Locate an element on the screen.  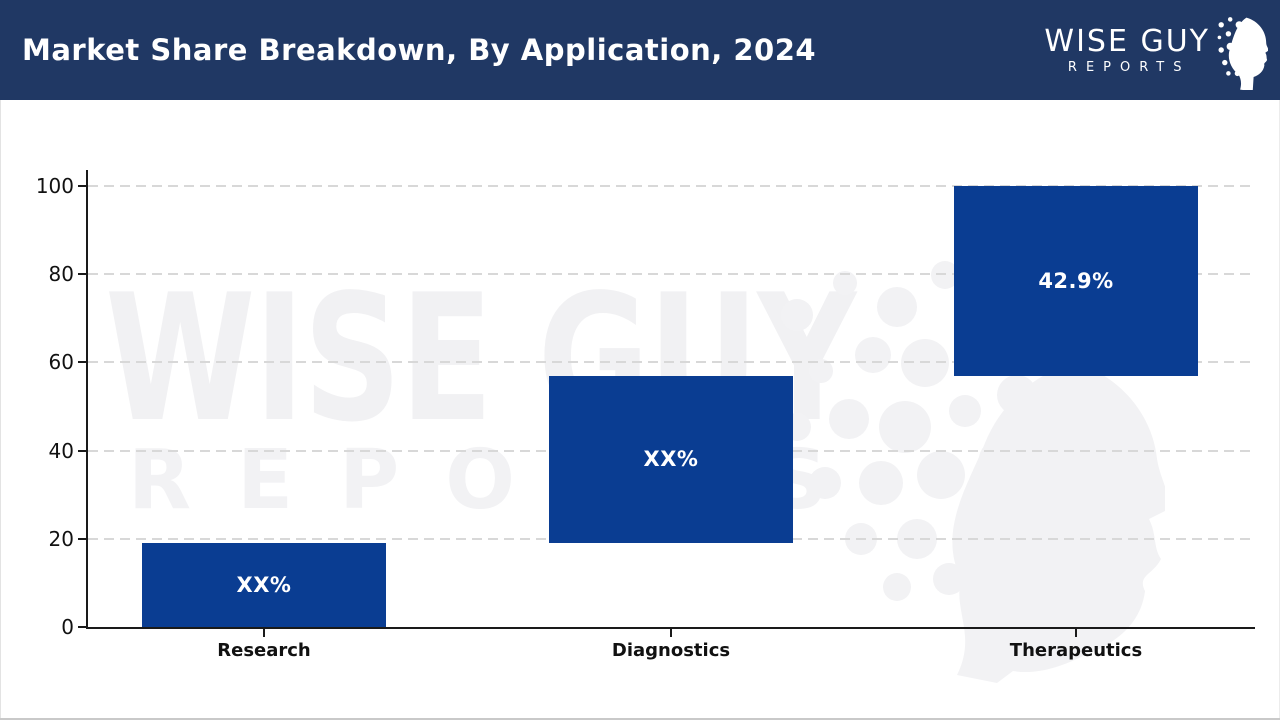
x-tick-label-diagnostics: Diagnostics is located at coordinates (671, 650).